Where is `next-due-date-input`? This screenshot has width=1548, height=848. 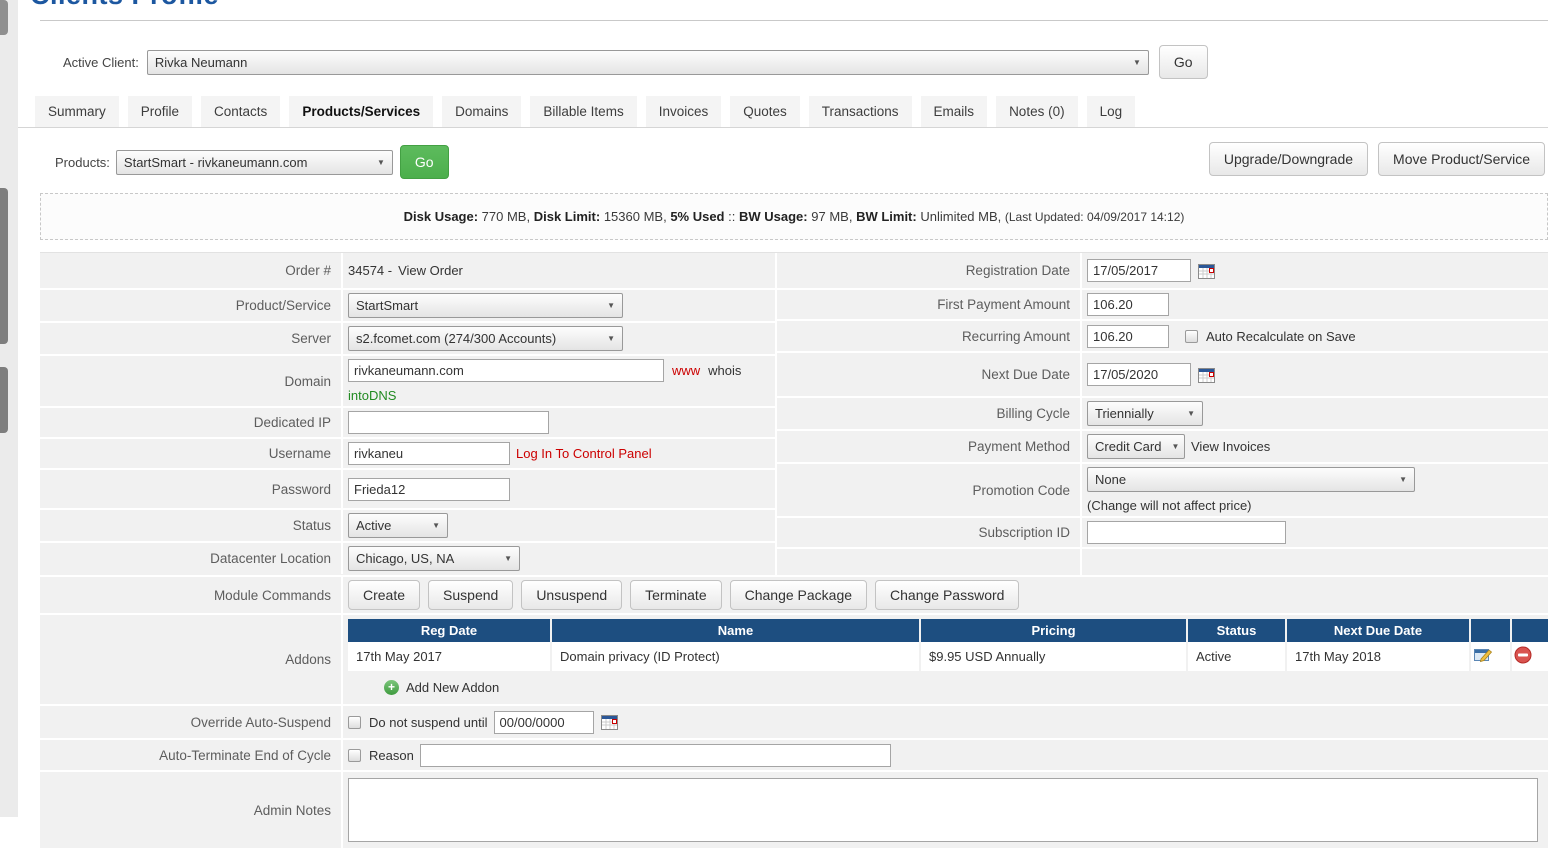
next-due-date-input is located at coordinates (1139, 374).